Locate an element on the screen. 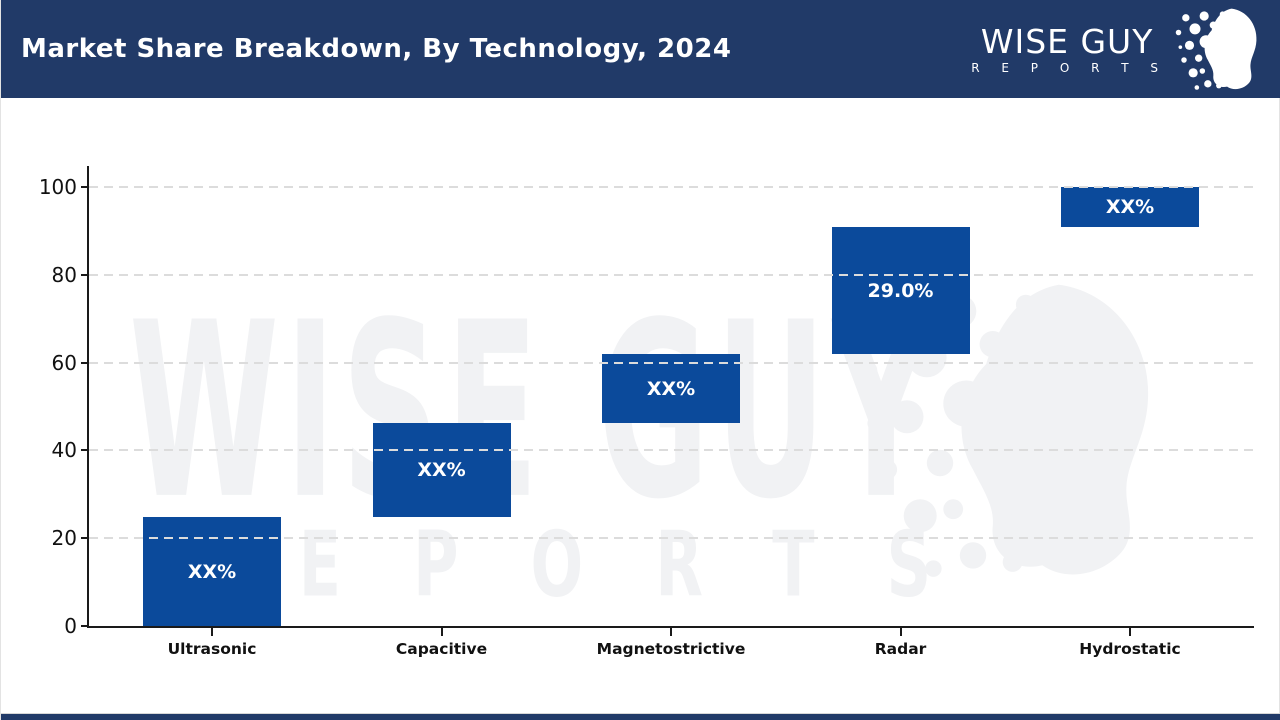 The width and height of the screenshot is (1280, 720). x-axis-category-label: Capacitive is located at coordinates (441, 649).